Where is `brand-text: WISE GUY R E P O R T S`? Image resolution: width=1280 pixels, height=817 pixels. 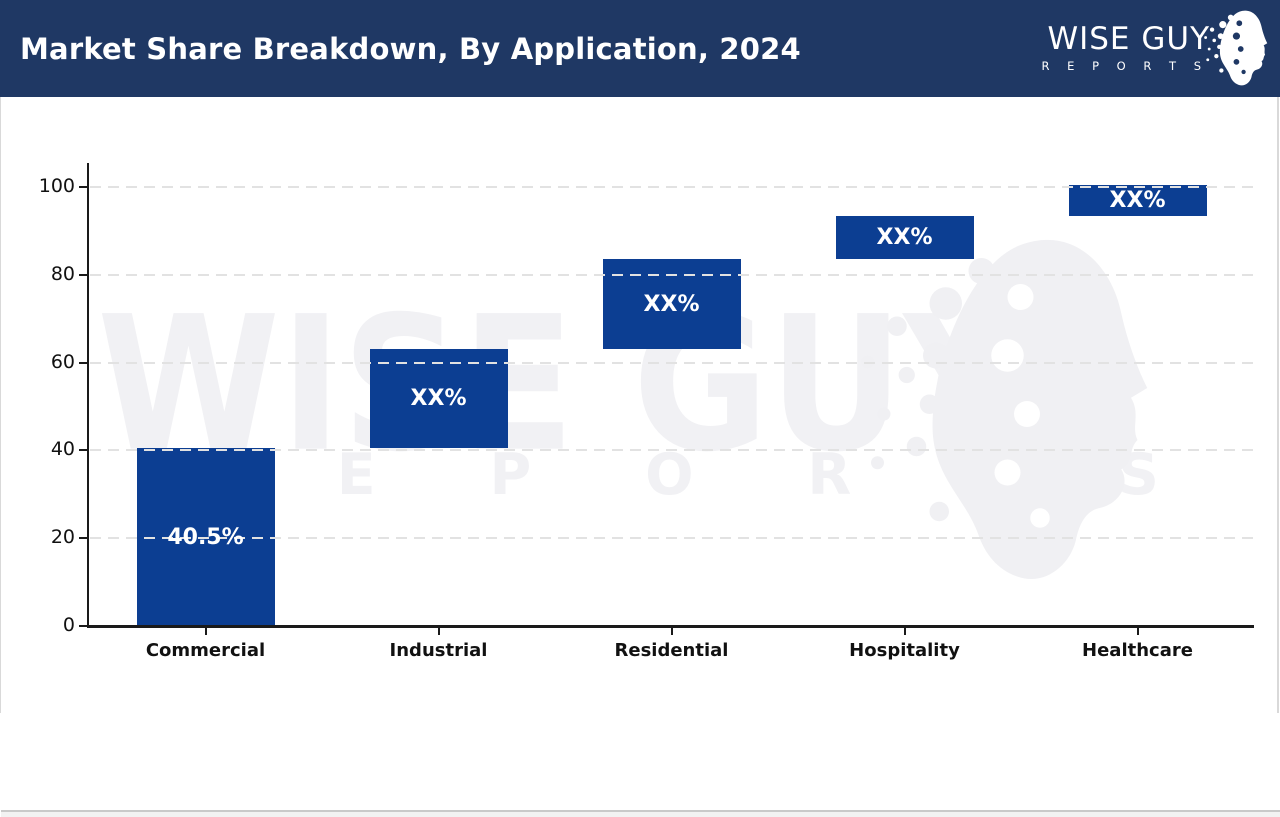
brand-text: WISE GUY R E P O R T S is located at coordinates (1126, 48).